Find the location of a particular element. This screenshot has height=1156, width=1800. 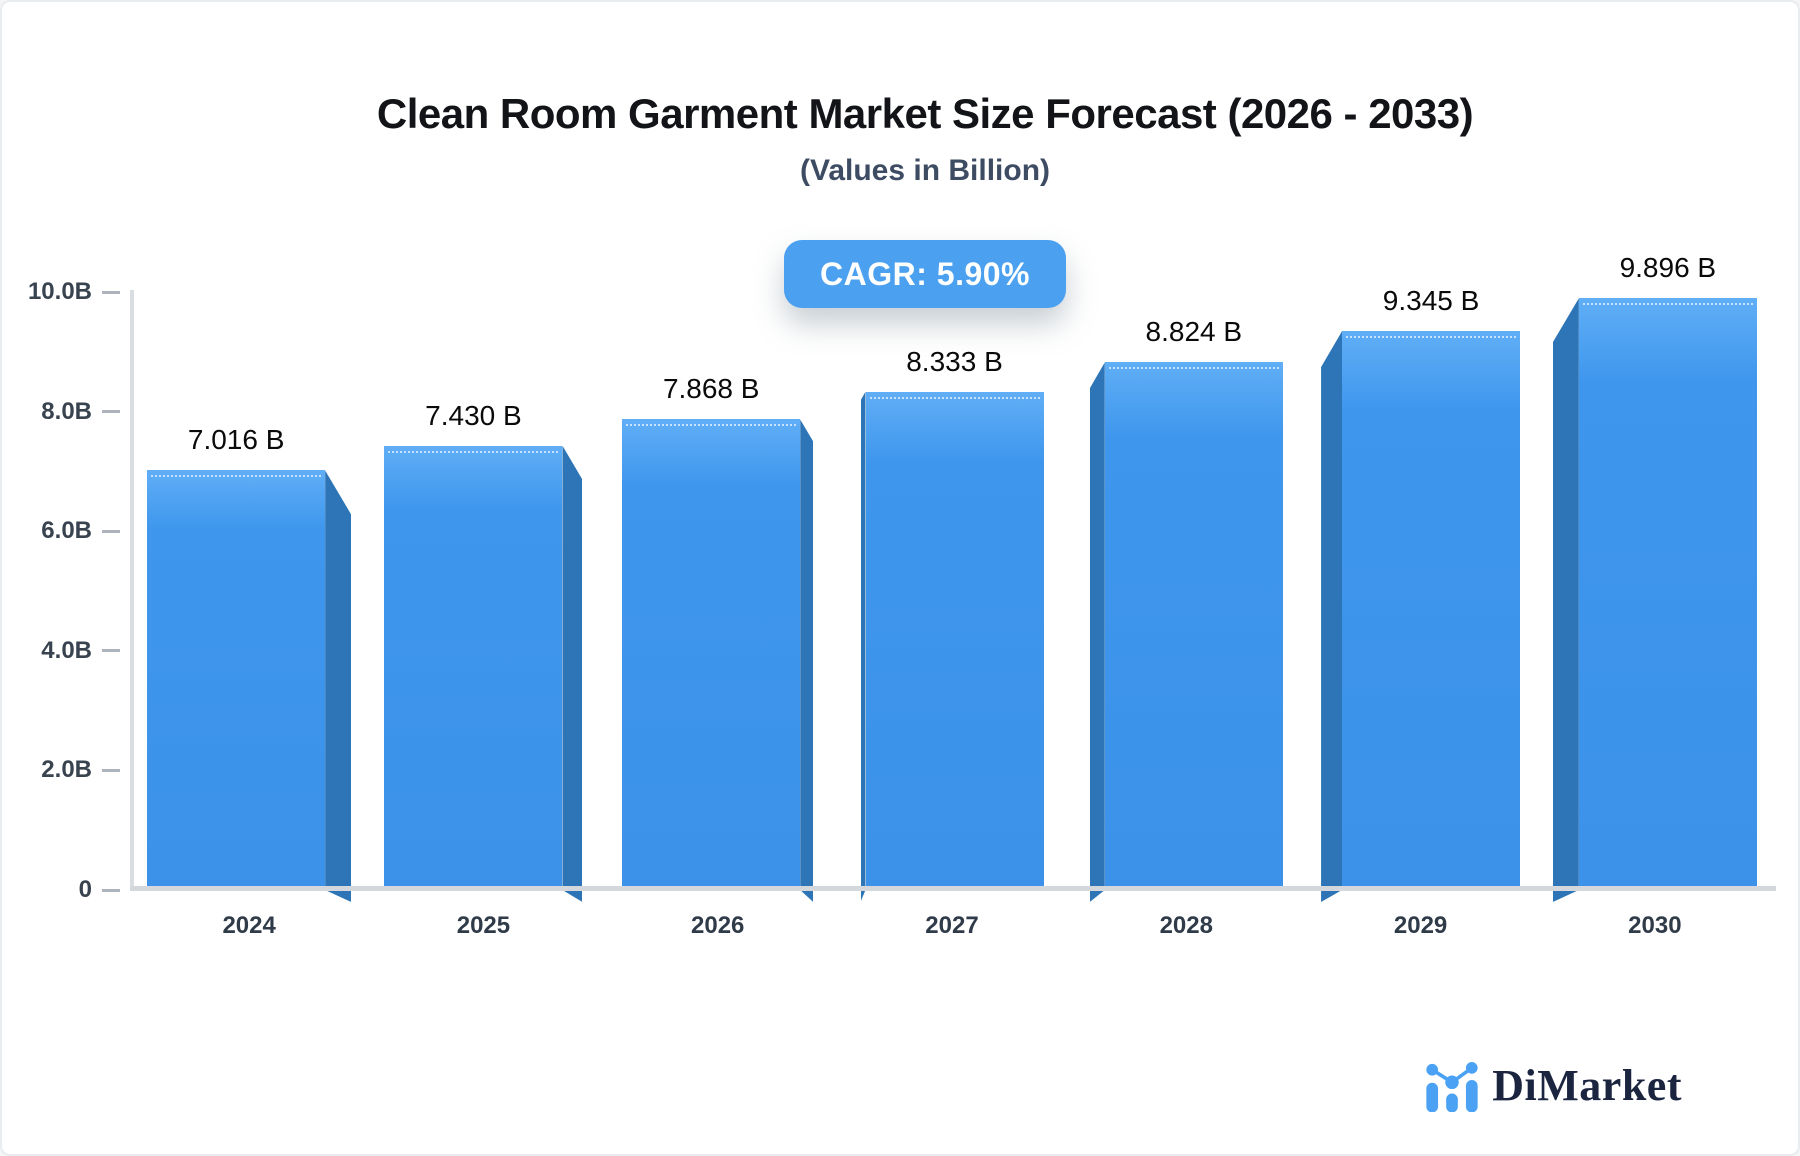

y-axis-label: 0 is located at coordinates (85, 889).